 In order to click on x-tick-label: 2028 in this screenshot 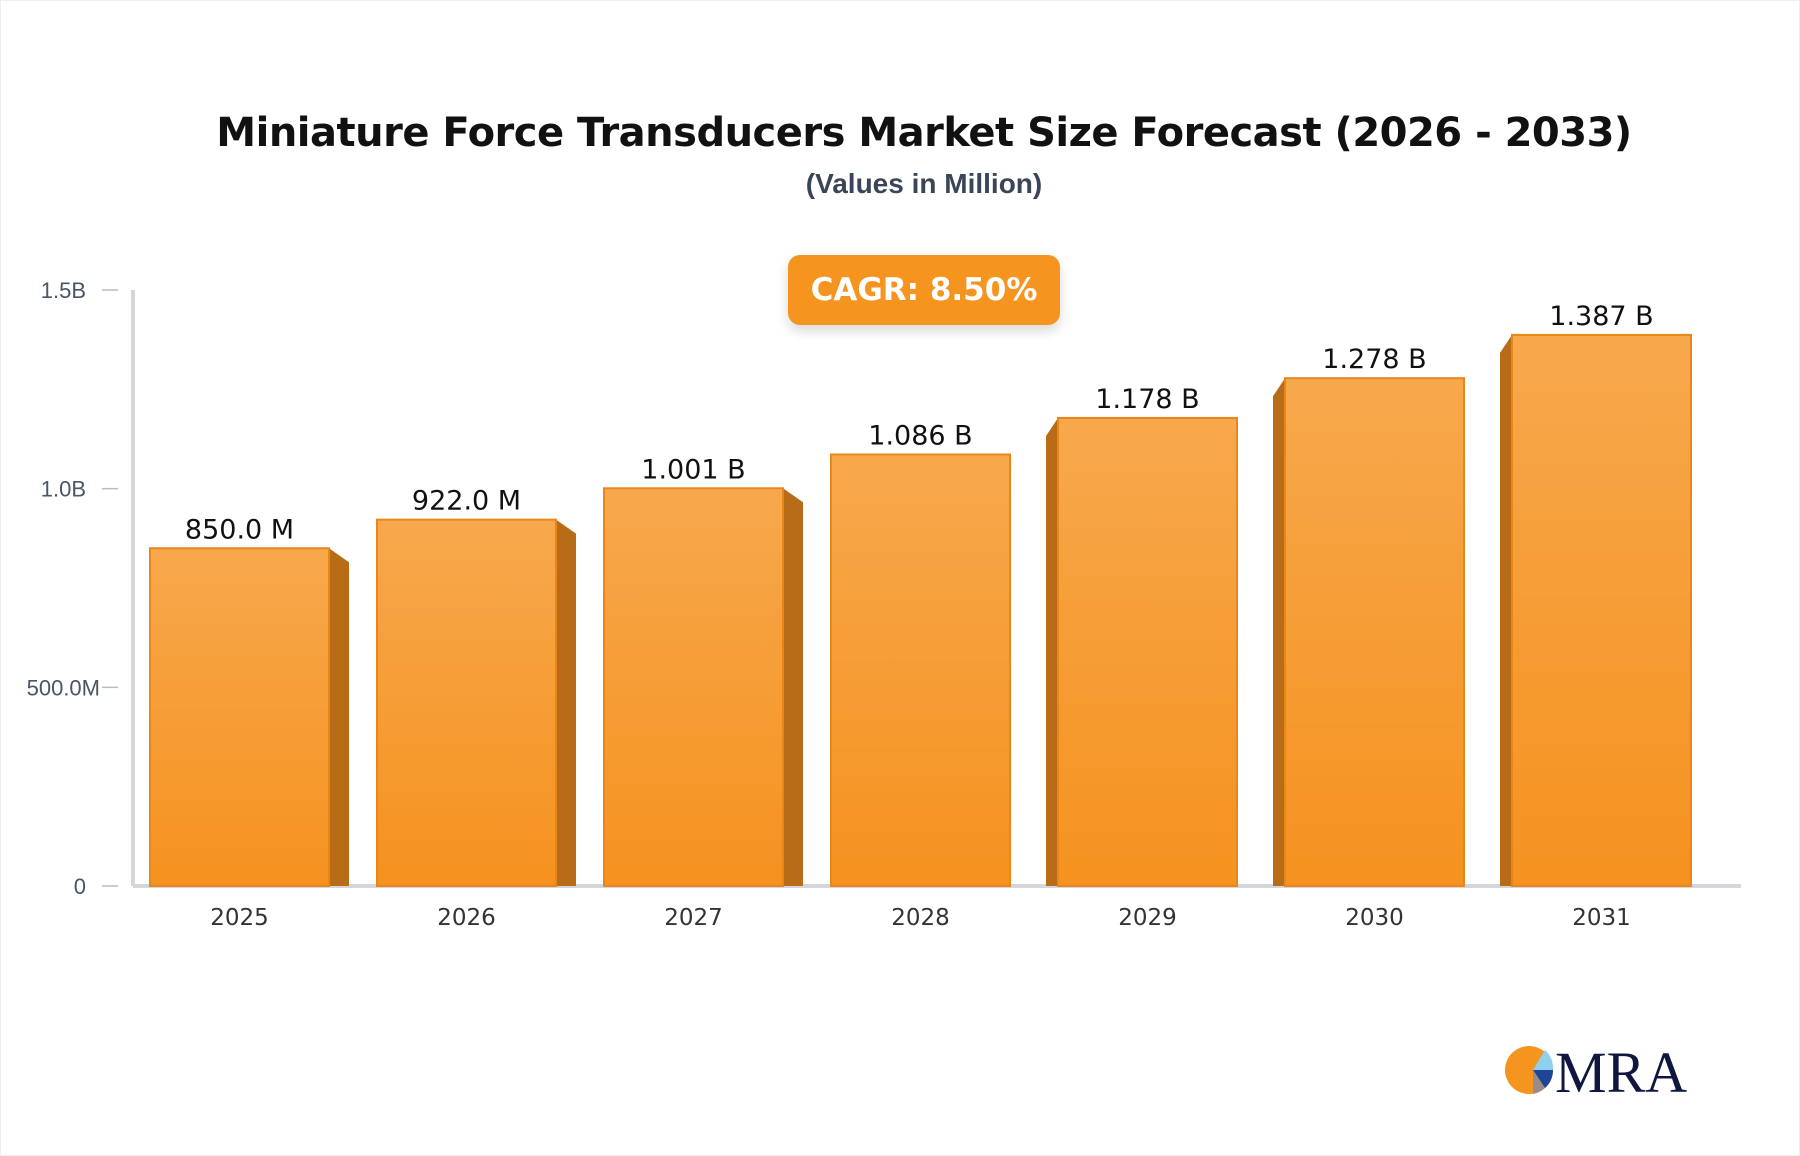, I will do `click(920, 918)`.